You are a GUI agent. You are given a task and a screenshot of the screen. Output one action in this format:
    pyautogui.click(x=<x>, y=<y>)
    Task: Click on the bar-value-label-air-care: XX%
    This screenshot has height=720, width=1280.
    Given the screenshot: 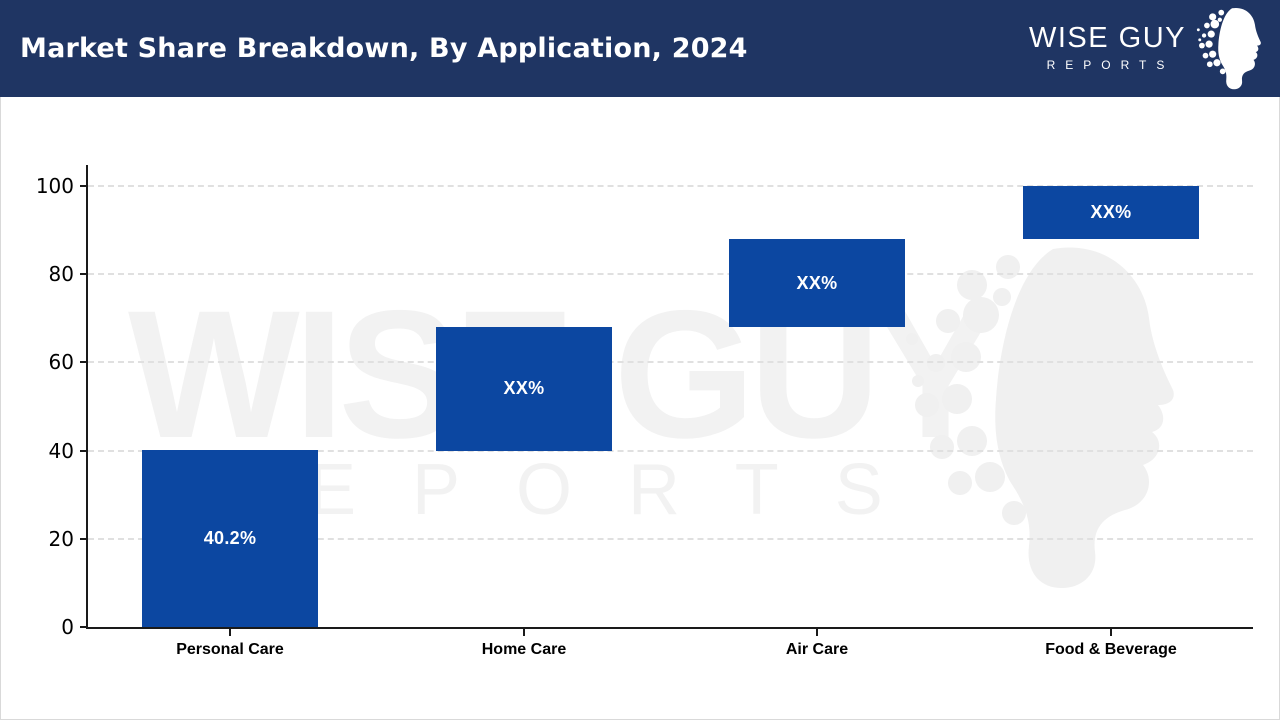 What is the action you would take?
    pyautogui.click(x=817, y=282)
    